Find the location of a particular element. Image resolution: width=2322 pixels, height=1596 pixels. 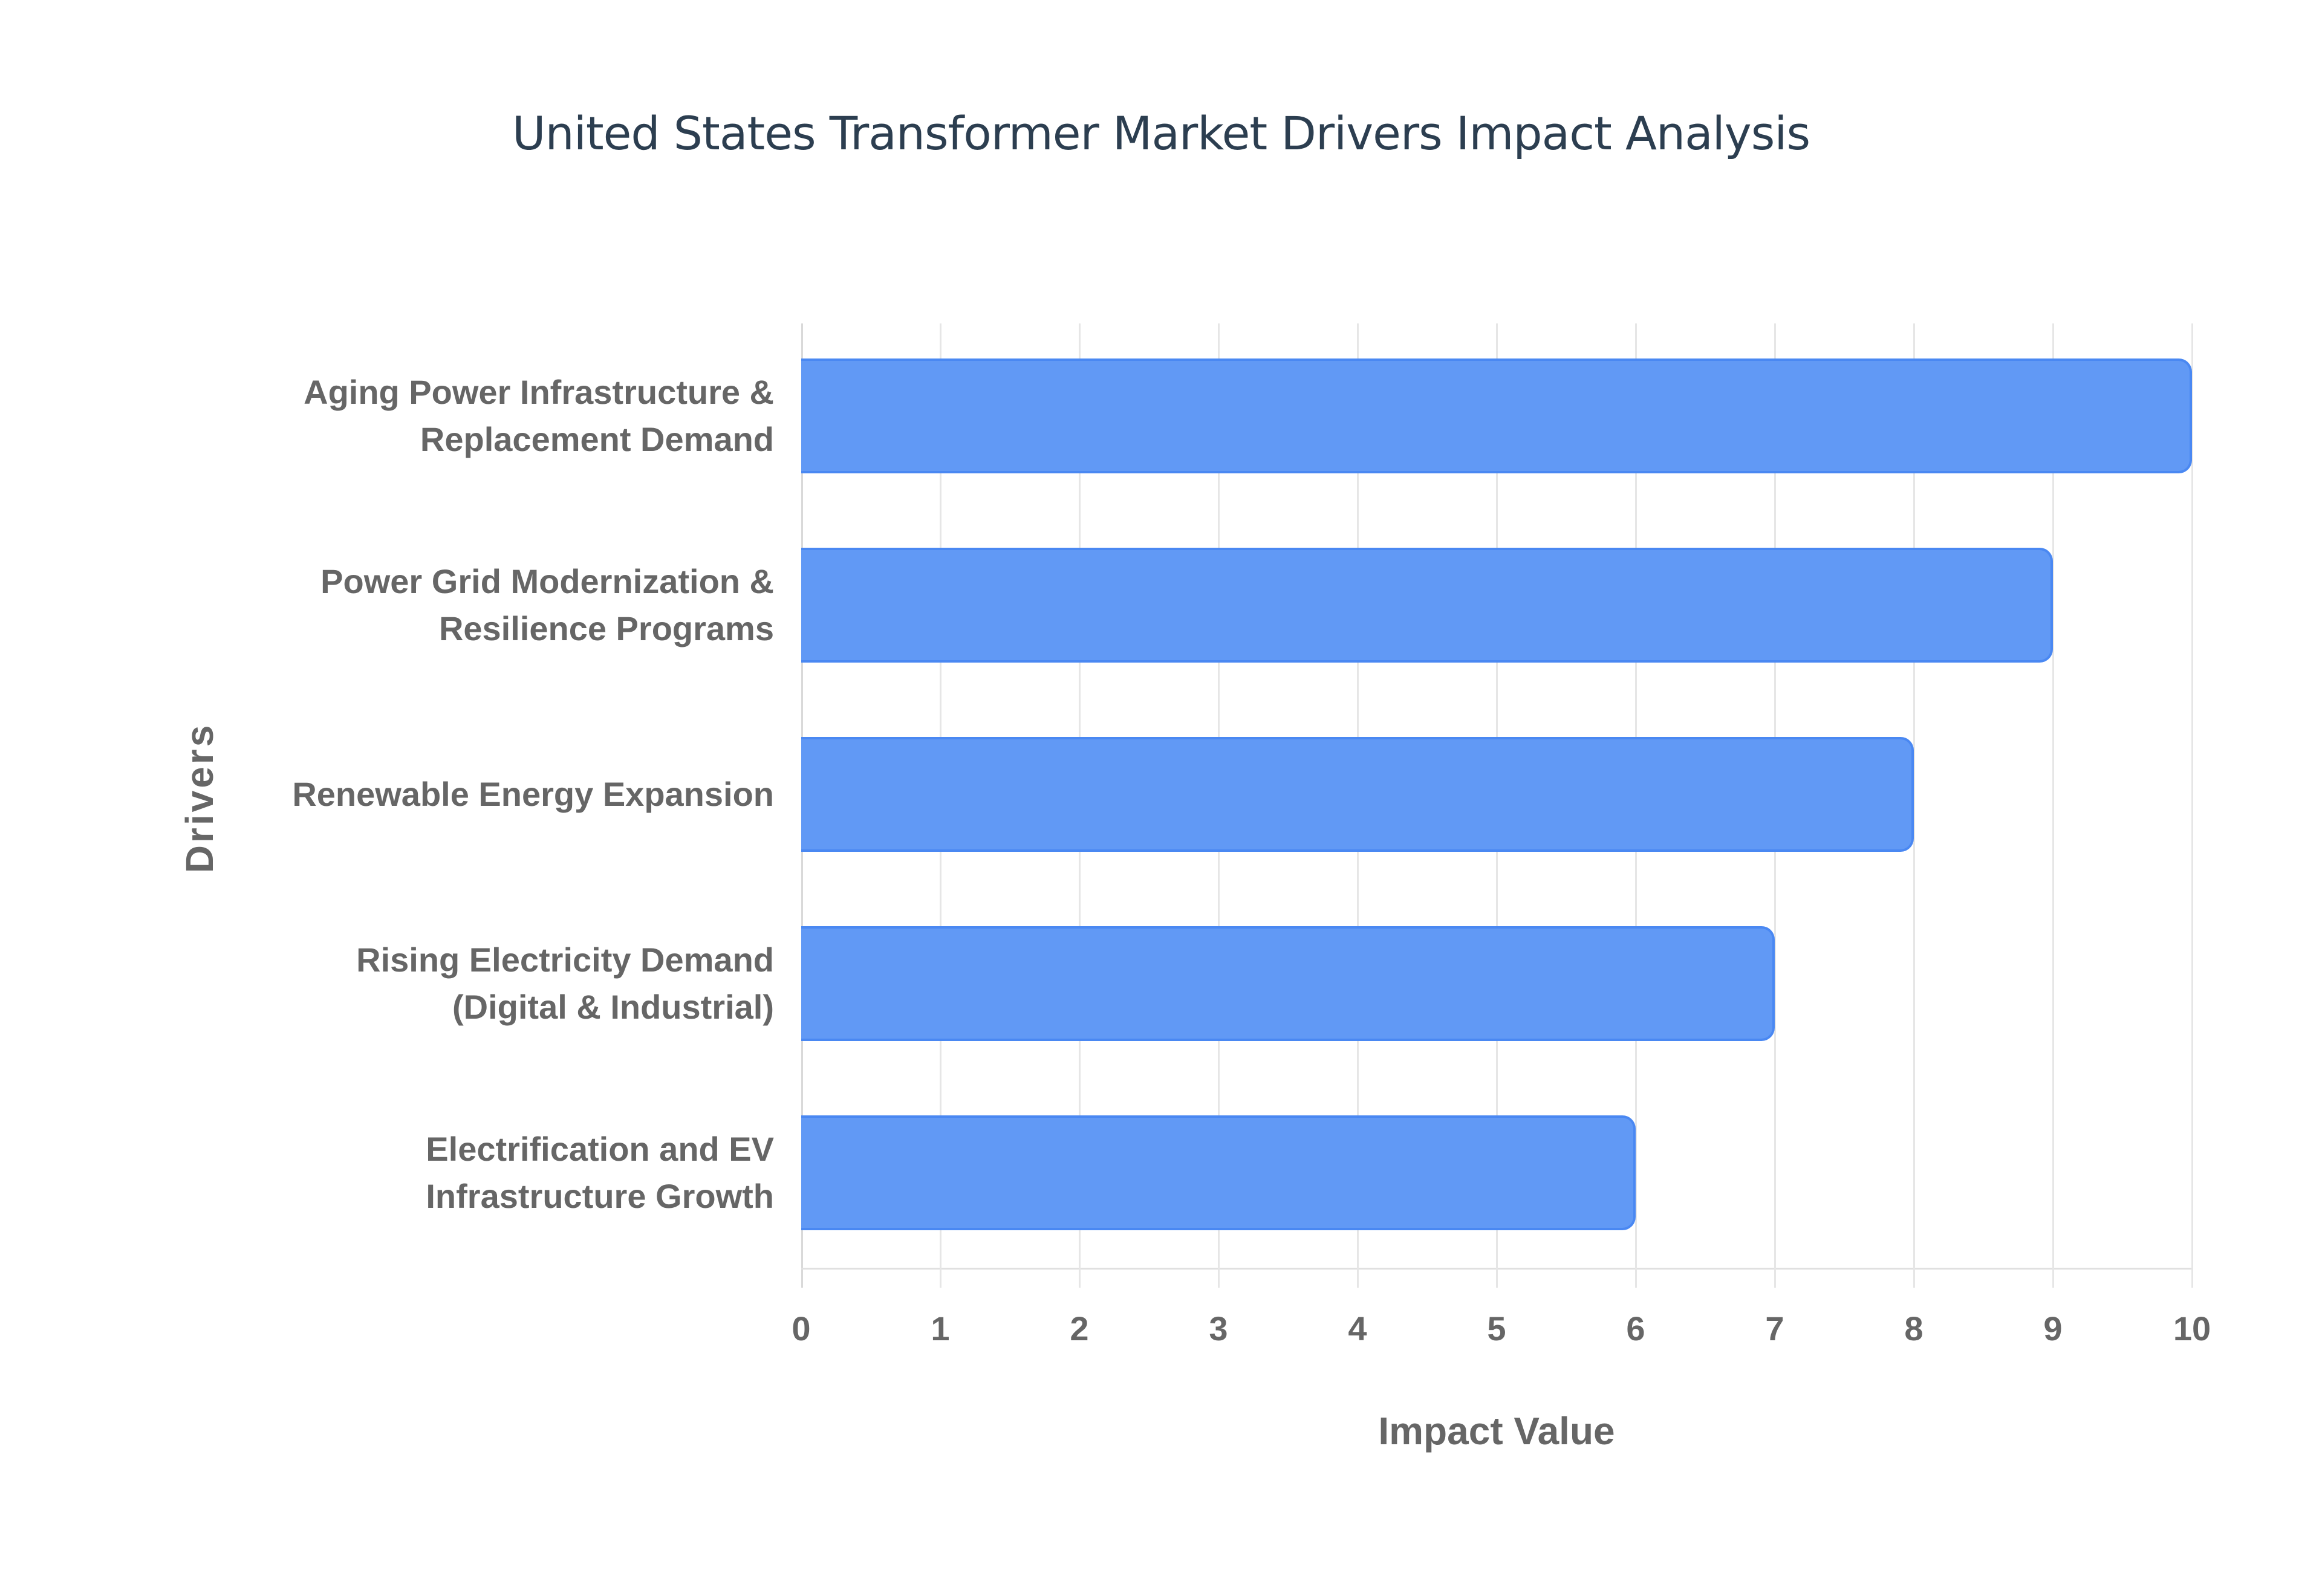

y-tick-label-line: Replacement Demand is located at coordinates (597, 439).